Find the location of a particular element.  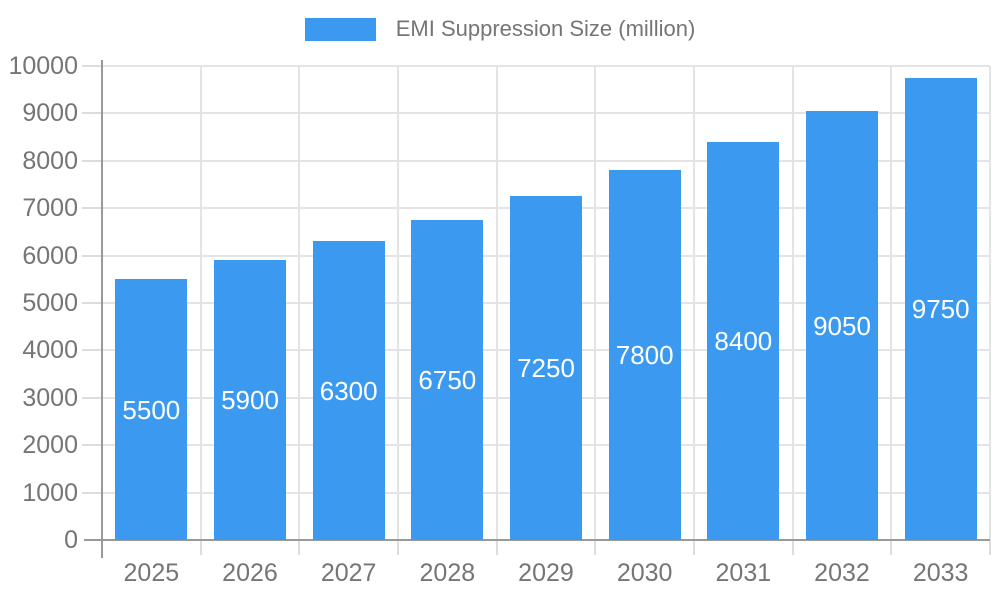

bar-value-label: 6300 is located at coordinates (348, 390).